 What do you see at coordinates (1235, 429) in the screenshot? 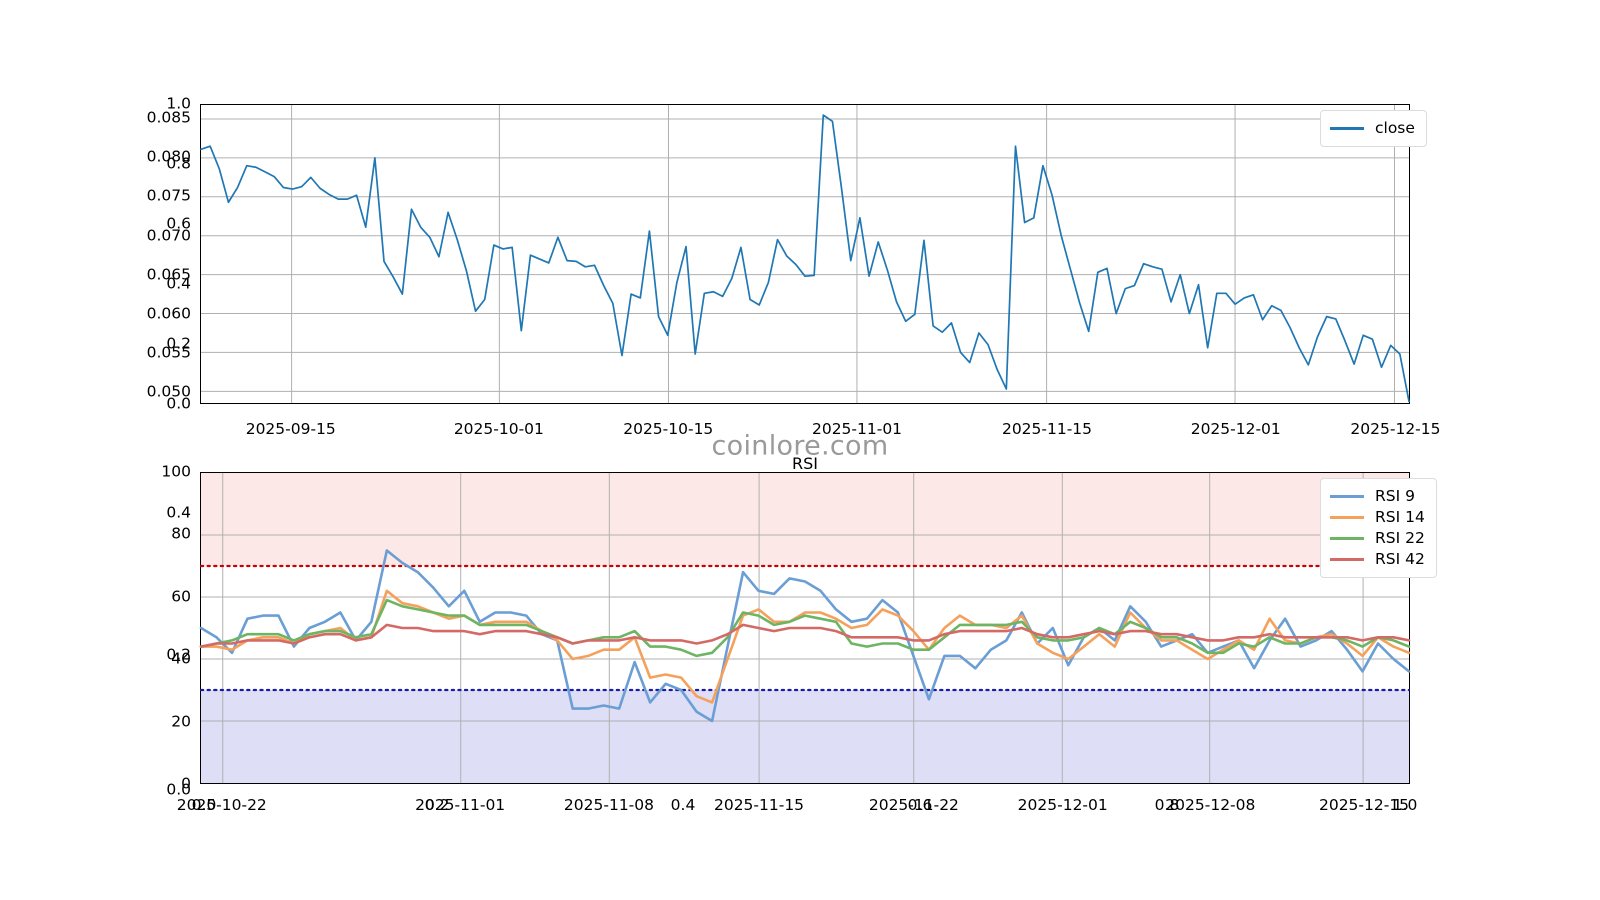
I see `price-xtick-5: 2025-12-01` at bounding box center [1235, 429].